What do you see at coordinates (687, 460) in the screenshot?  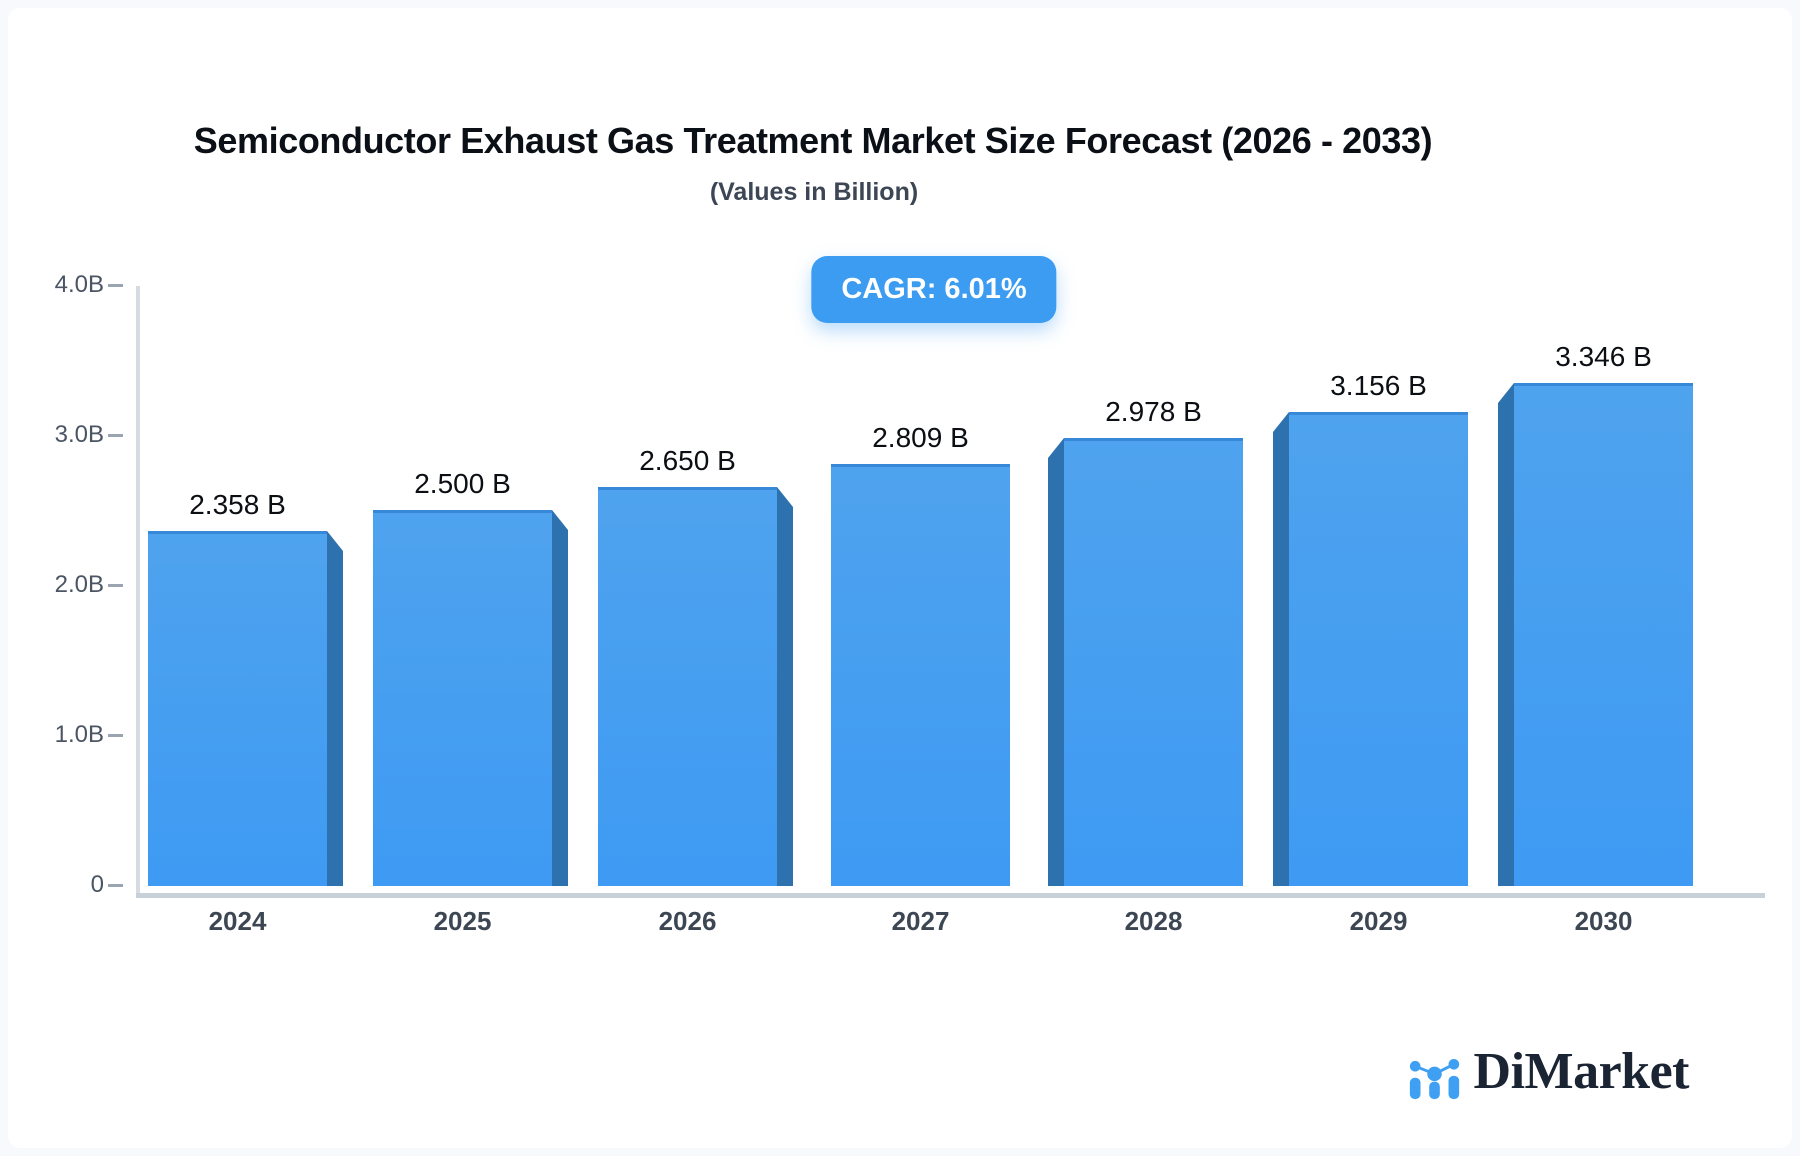 I see `bar-value-label: 2.650 B` at bounding box center [687, 460].